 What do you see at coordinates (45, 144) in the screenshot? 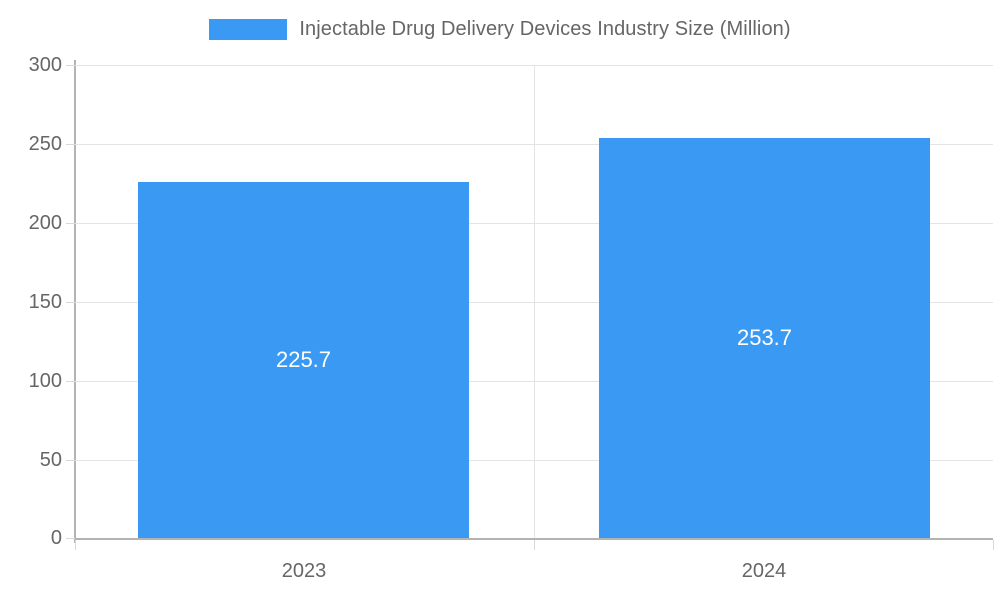
I see `y-axis-tick-label: 250` at bounding box center [45, 144].